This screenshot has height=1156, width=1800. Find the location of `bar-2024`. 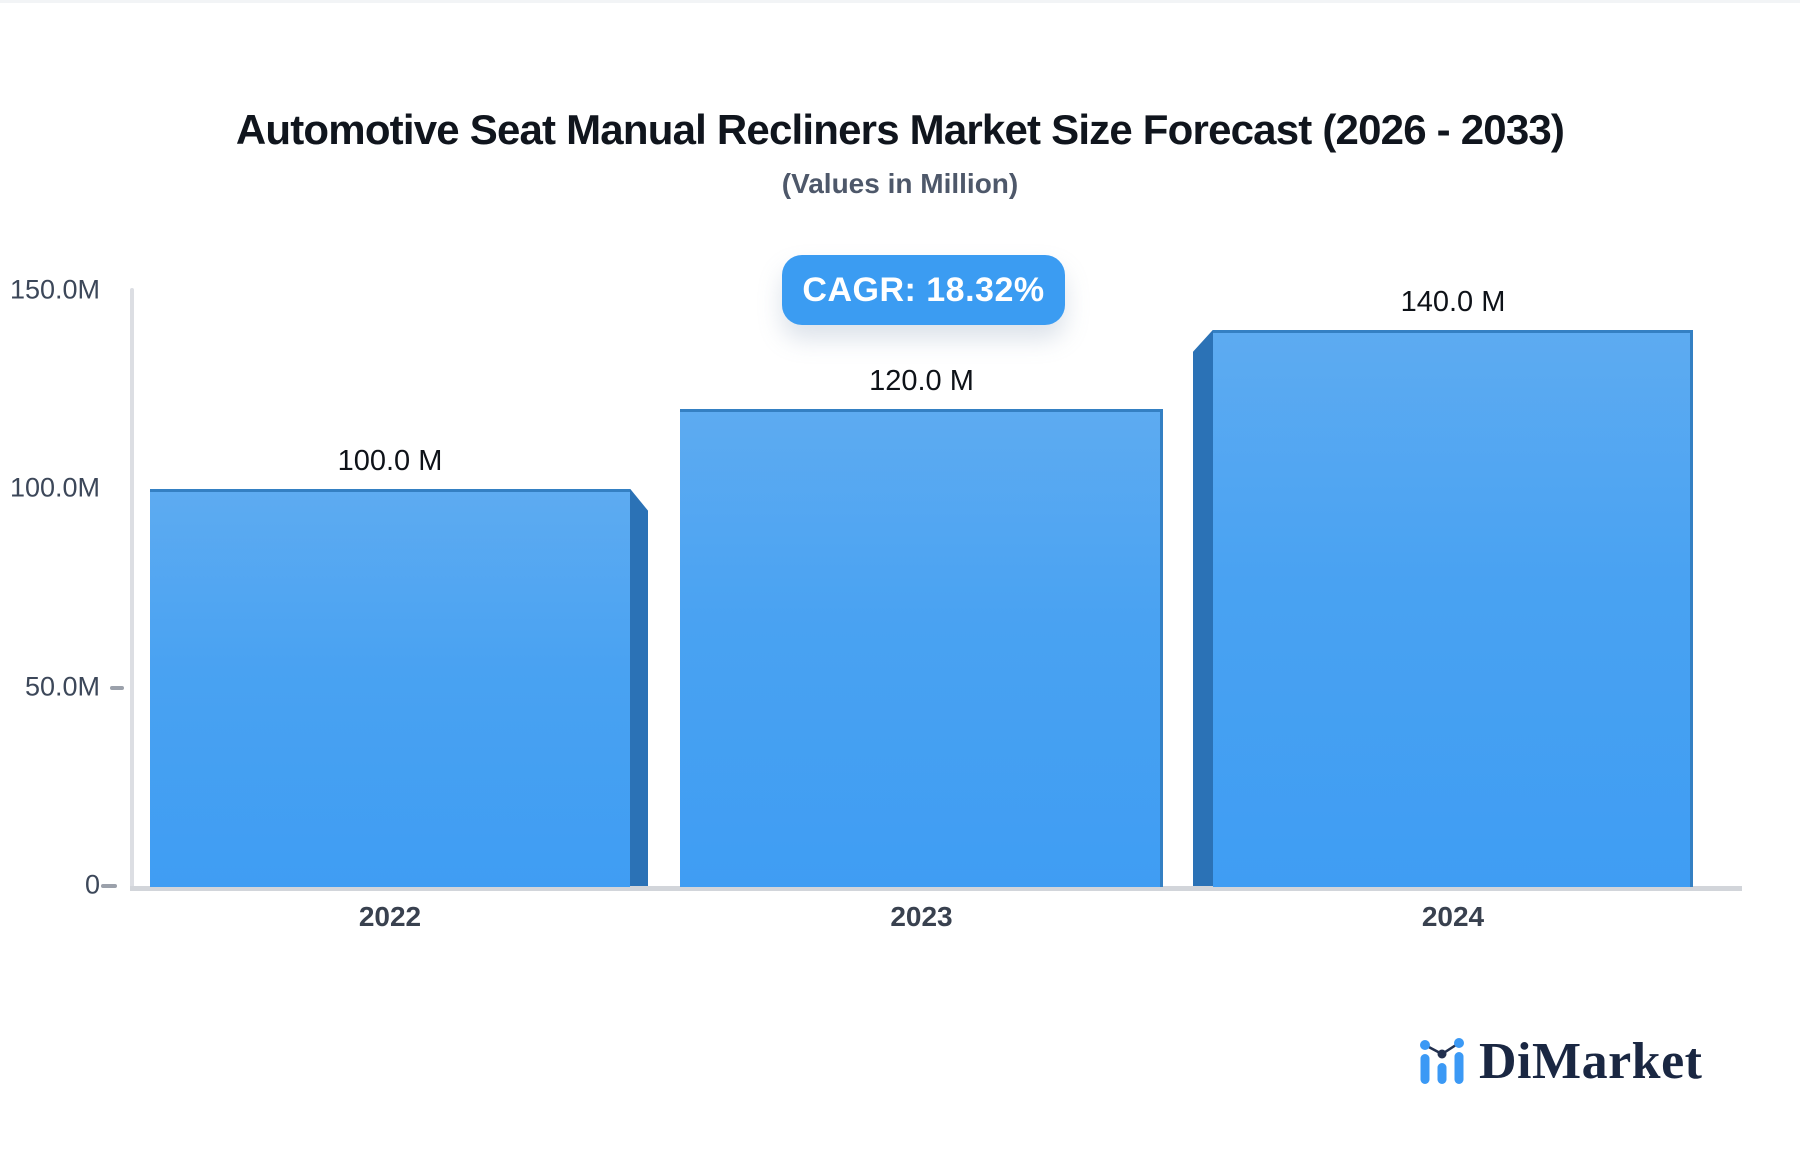

bar-2024 is located at coordinates (1453, 608).